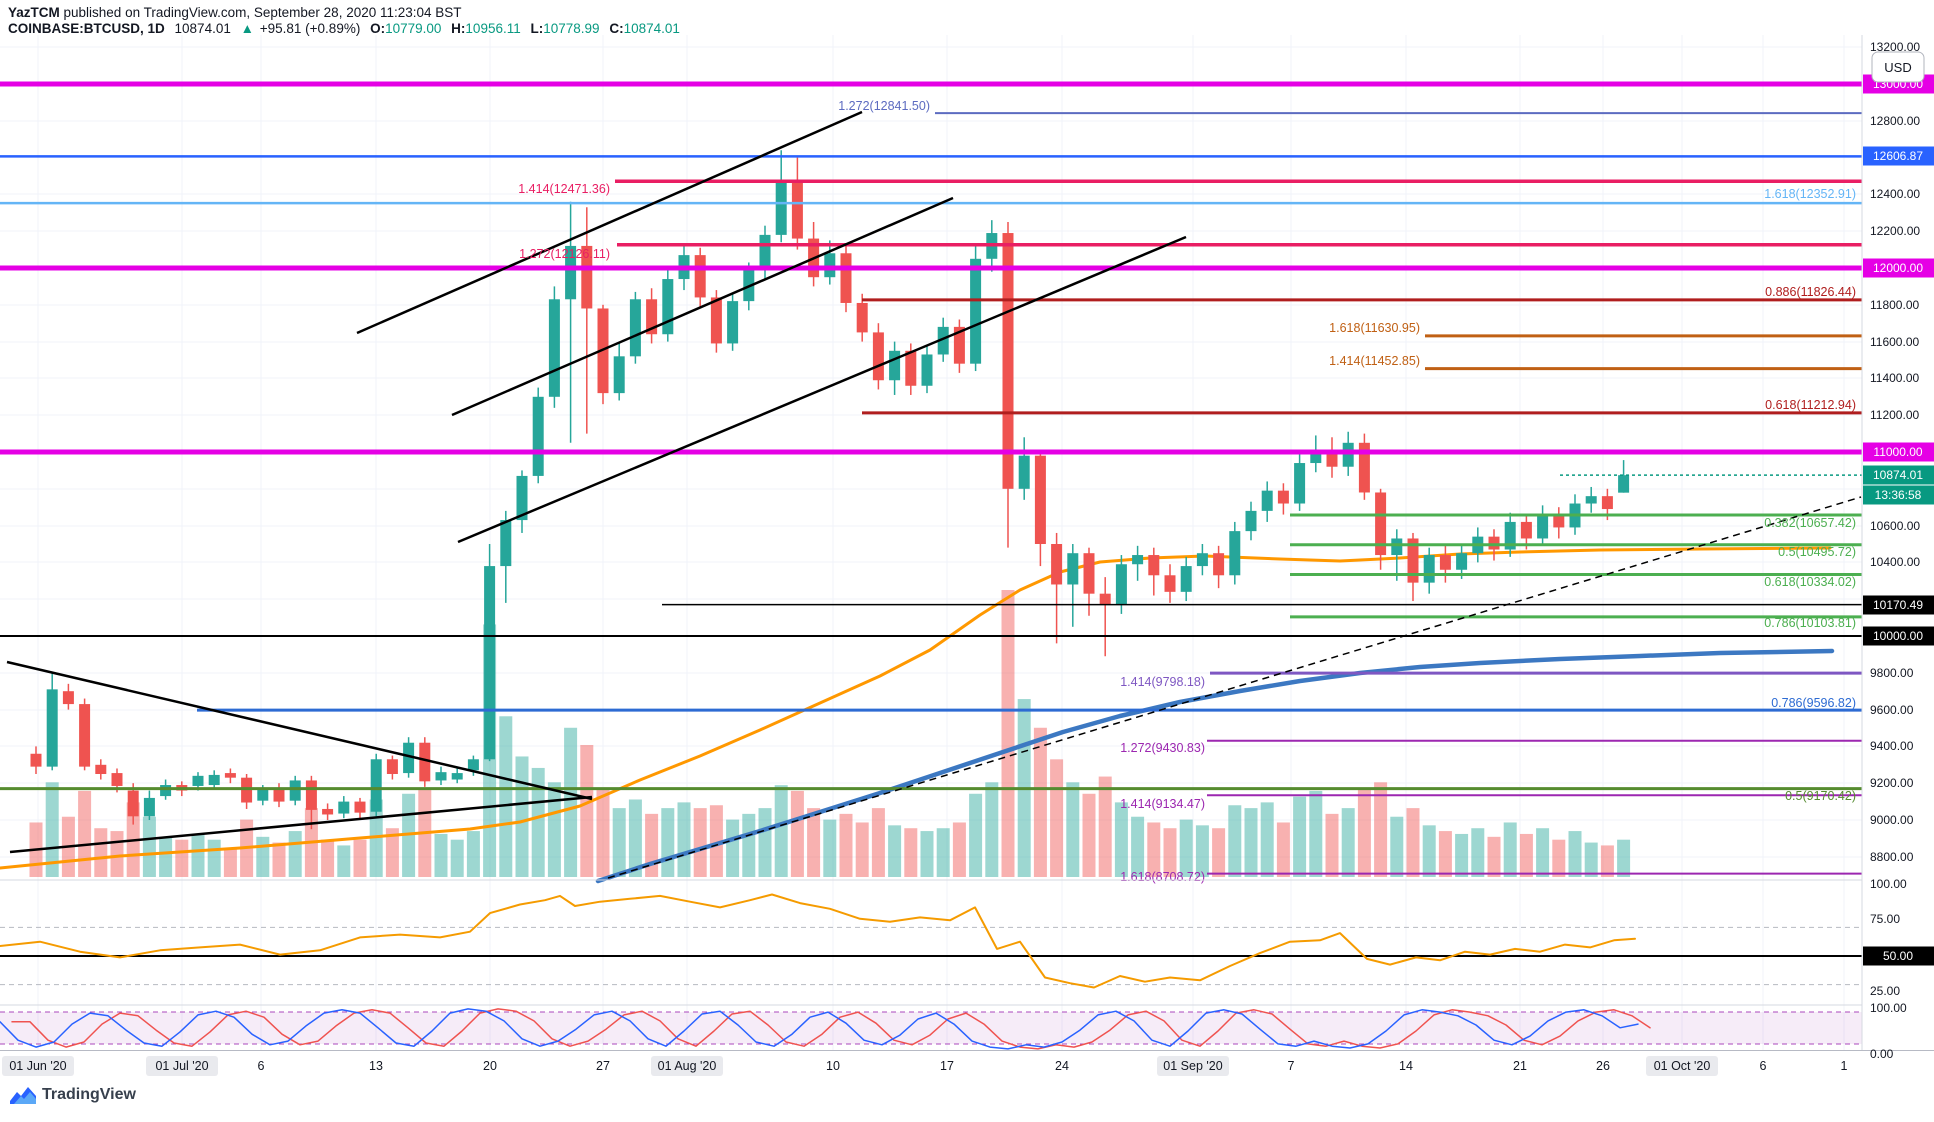 The width and height of the screenshot is (1934, 1122). I want to click on high-value: 10956.11, so click(493, 28).